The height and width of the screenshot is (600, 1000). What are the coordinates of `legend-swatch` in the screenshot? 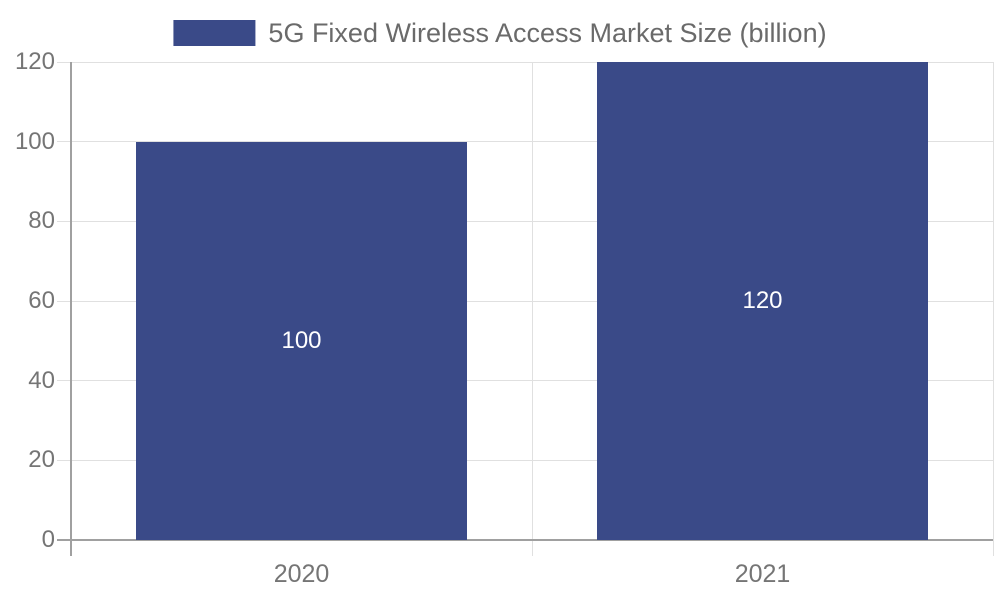 It's located at (214, 33).